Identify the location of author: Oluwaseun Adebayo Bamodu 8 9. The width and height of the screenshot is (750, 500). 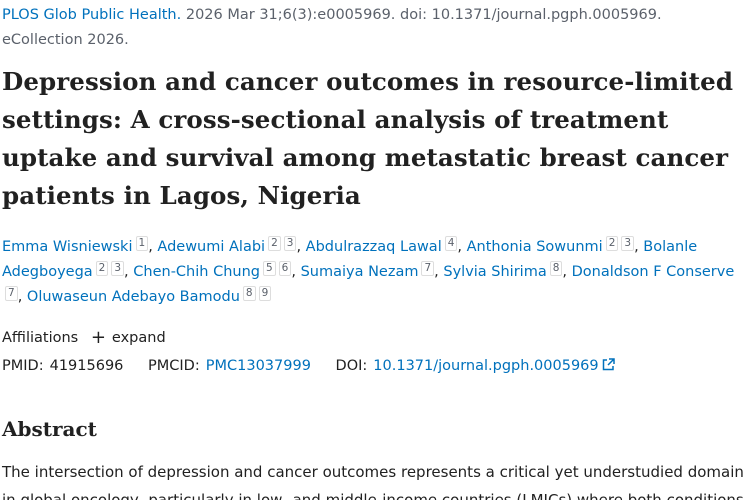
(149, 295).